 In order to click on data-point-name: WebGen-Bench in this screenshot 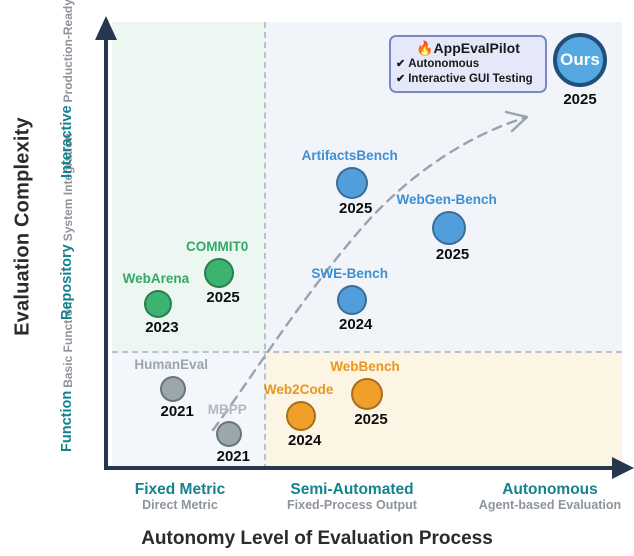, I will do `click(446, 200)`.